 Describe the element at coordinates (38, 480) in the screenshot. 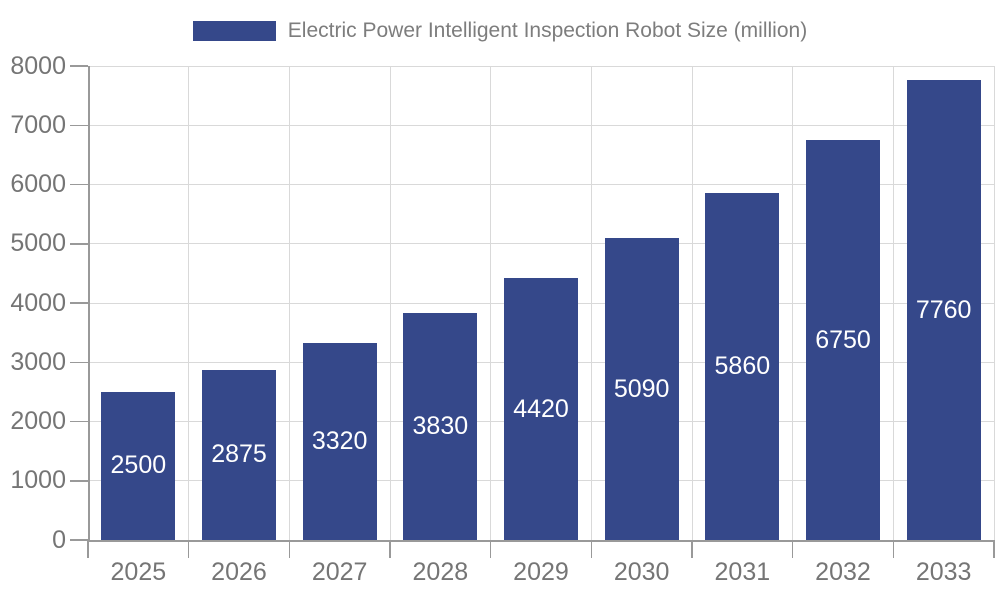

I see `y-tick-label: 1000` at that location.